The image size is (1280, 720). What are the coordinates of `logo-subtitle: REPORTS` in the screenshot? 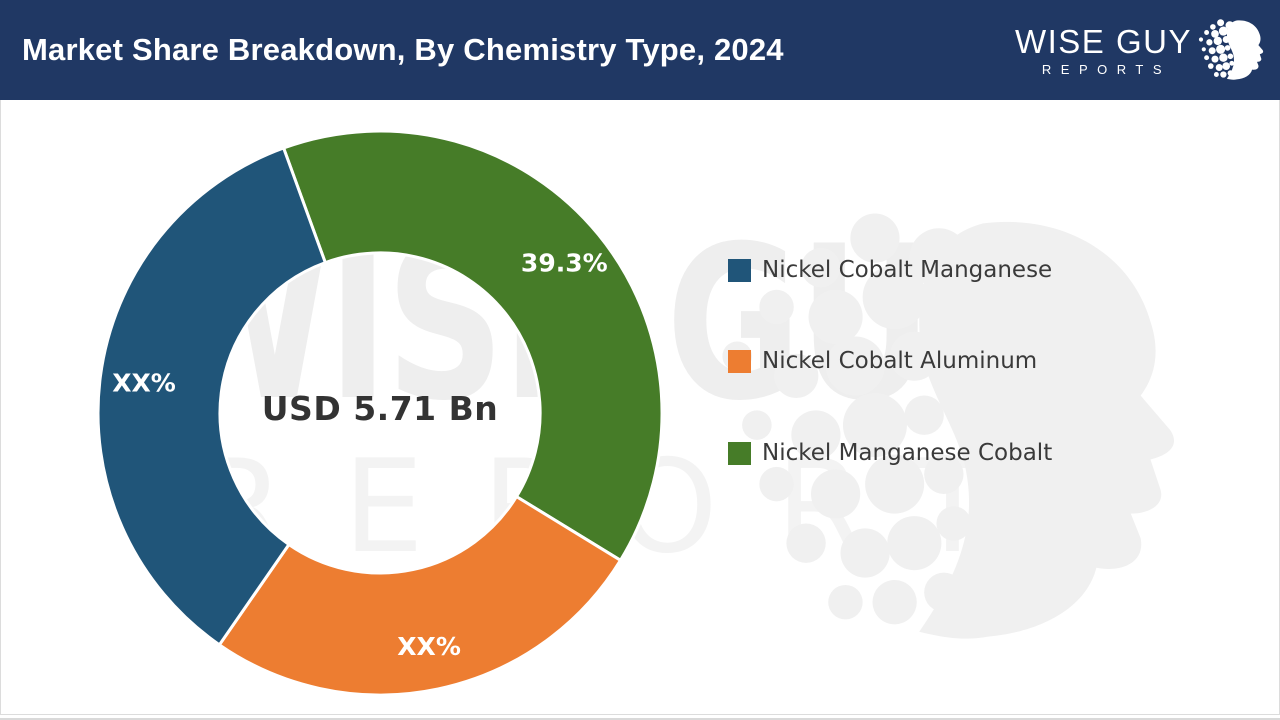 It's located at (1106, 69).